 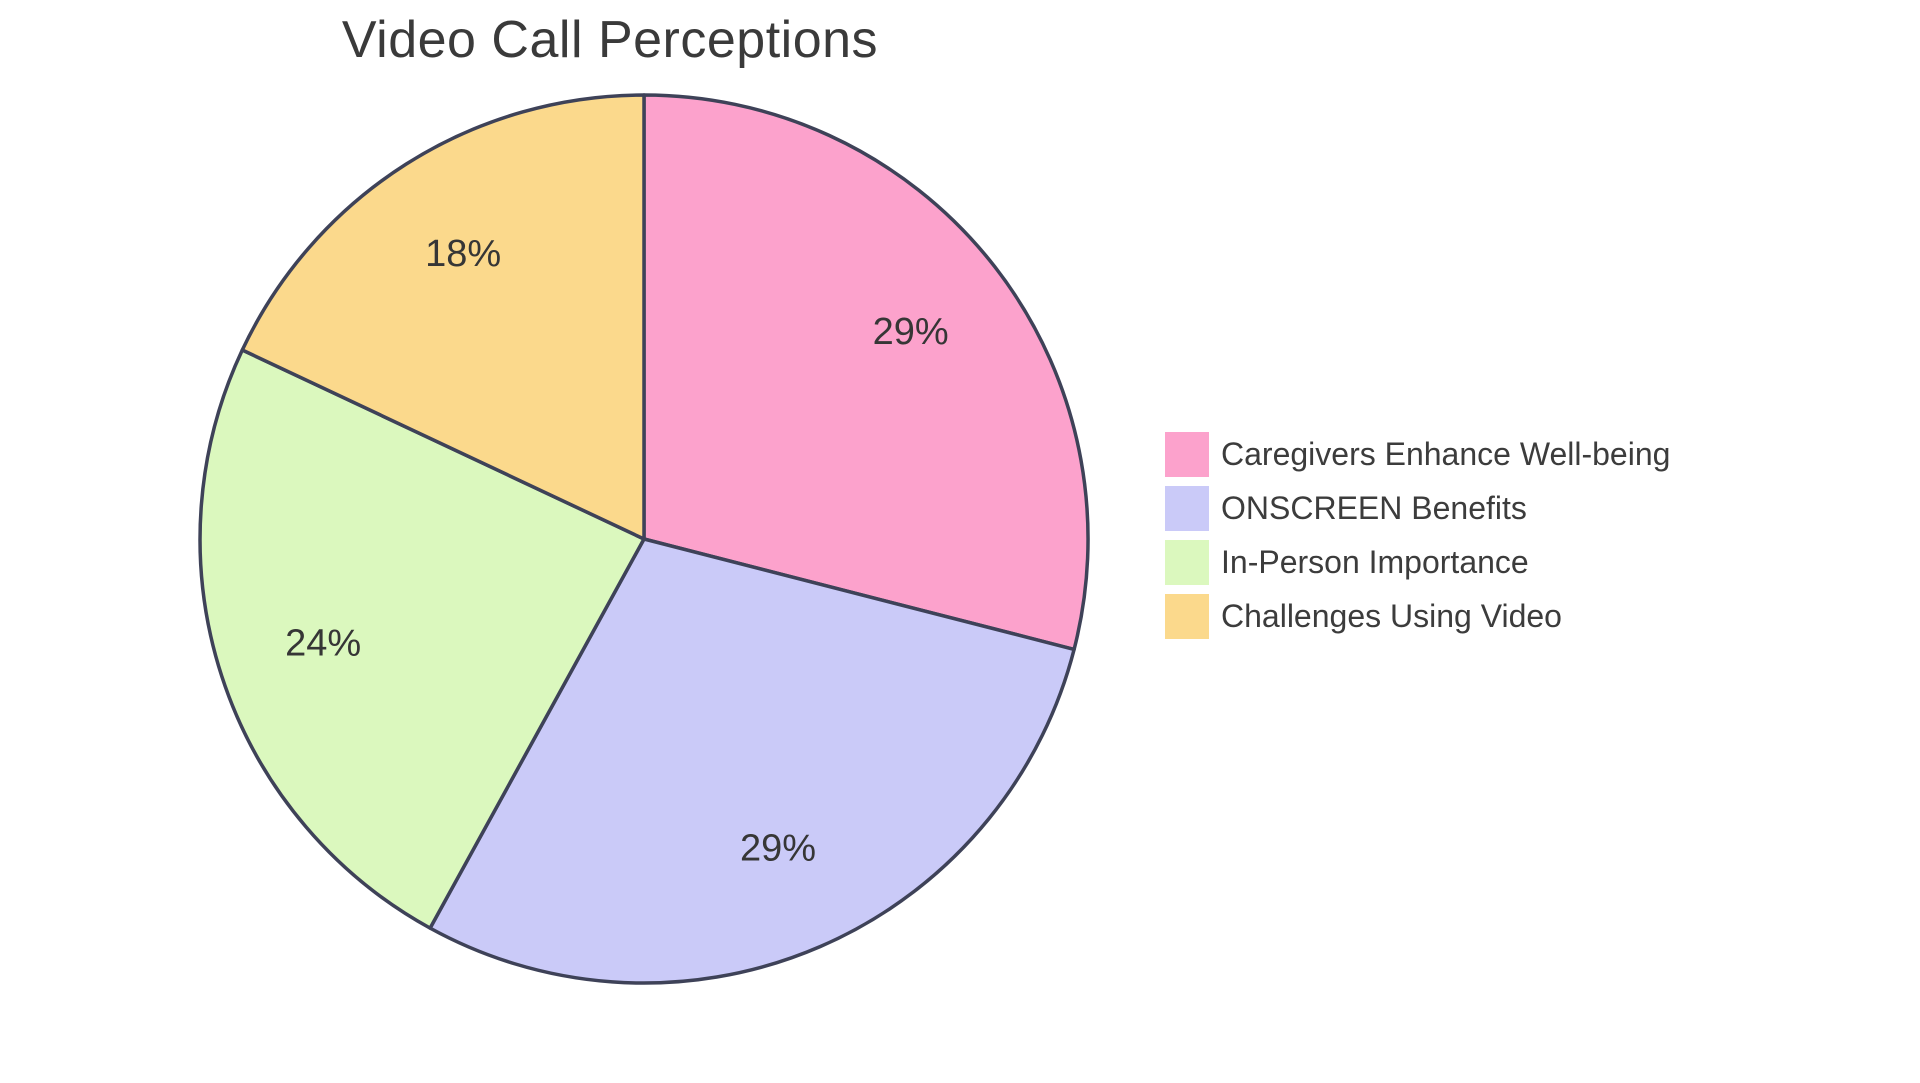 What do you see at coordinates (1375, 562) in the screenshot?
I see `legend-item-label: In-Person Importance` at bounding box center [1375, 562].